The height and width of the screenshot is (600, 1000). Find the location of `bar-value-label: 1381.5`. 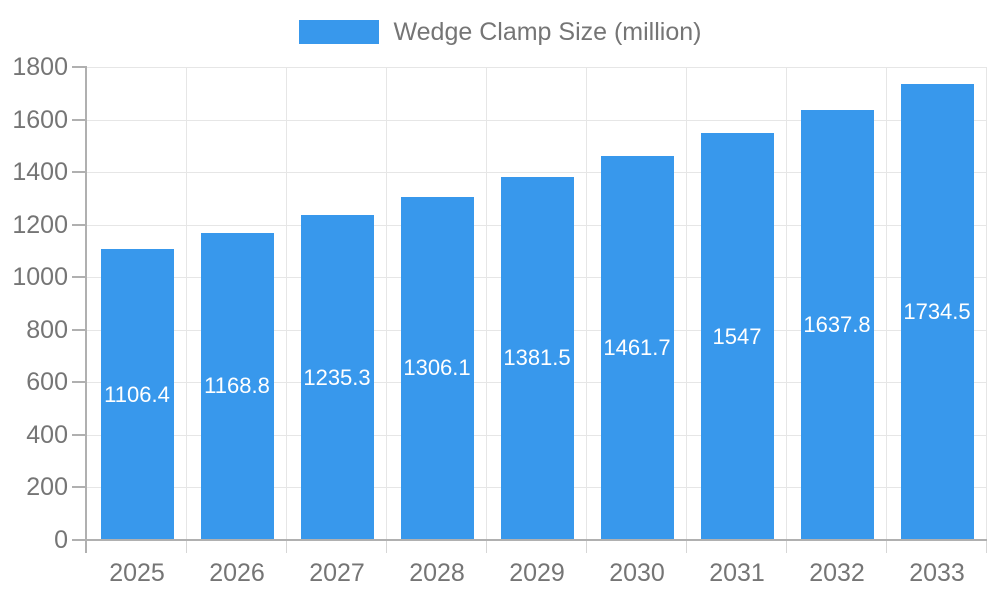

bar-value-label: 1381.5 is located at coordinates (537, 358).